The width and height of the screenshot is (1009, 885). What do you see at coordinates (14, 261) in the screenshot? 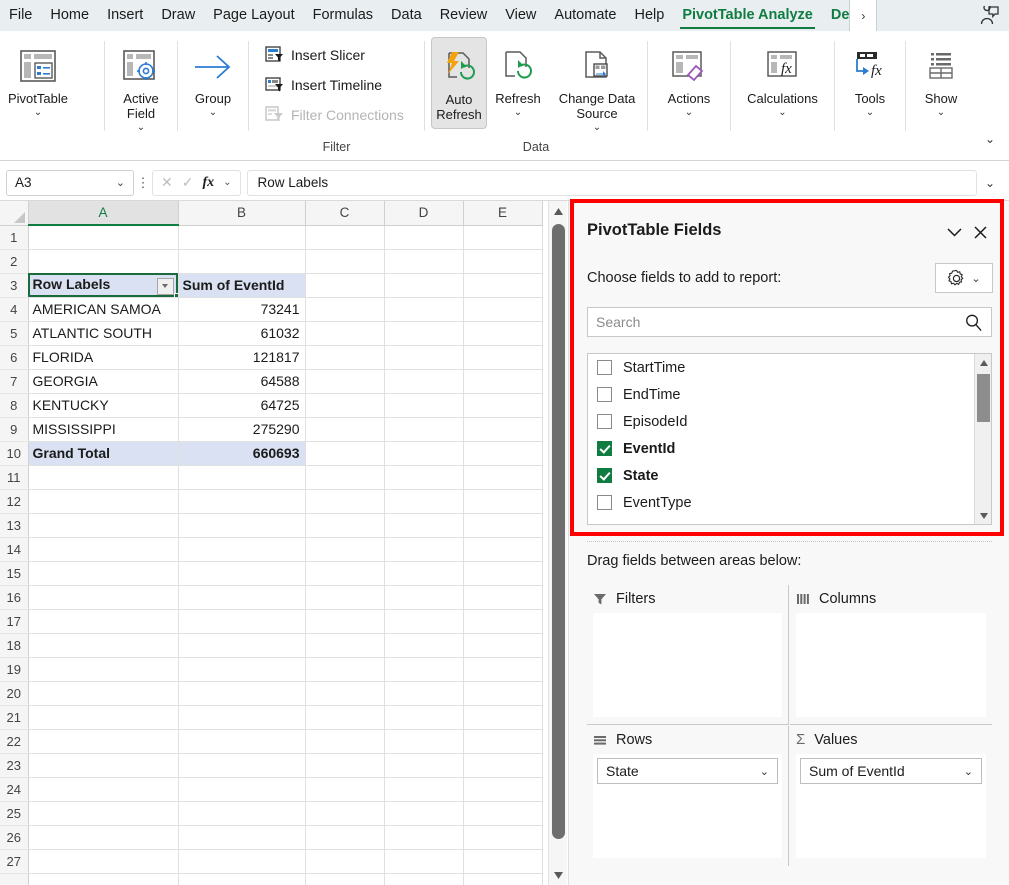
I see `row-header-2: 2` at bounding box center [14, 261].